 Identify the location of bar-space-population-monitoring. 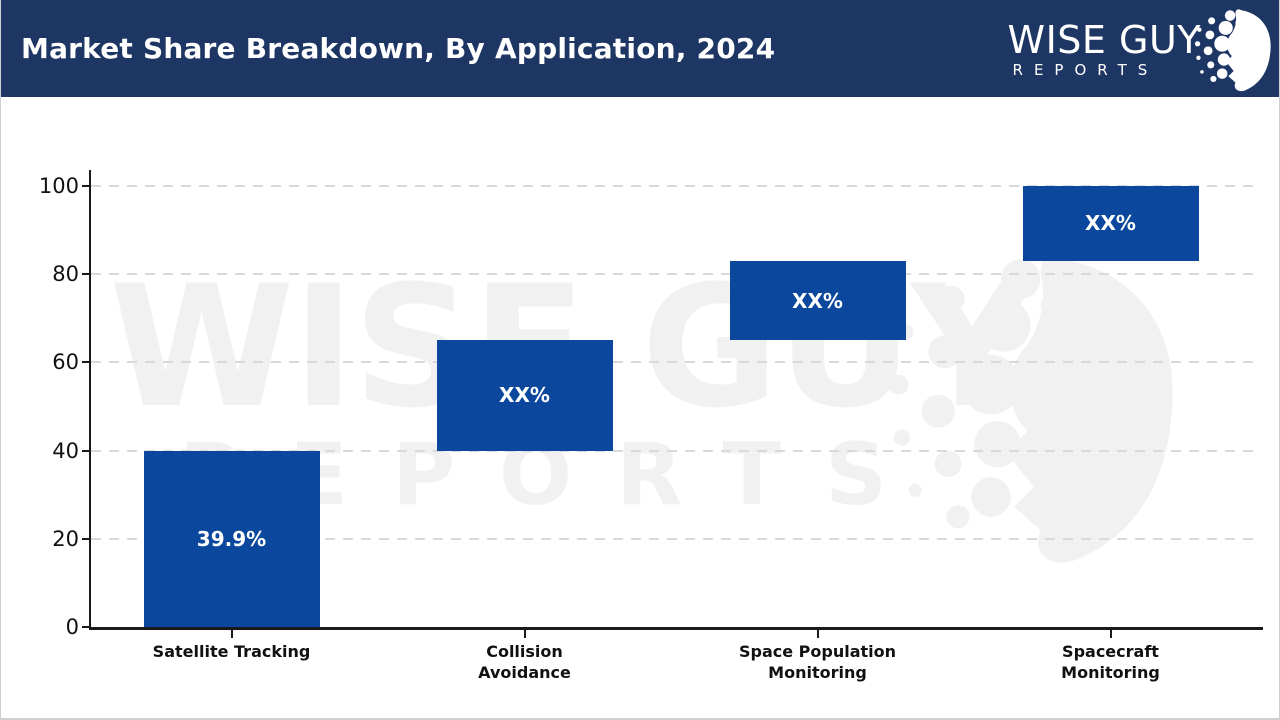
(817, 300).